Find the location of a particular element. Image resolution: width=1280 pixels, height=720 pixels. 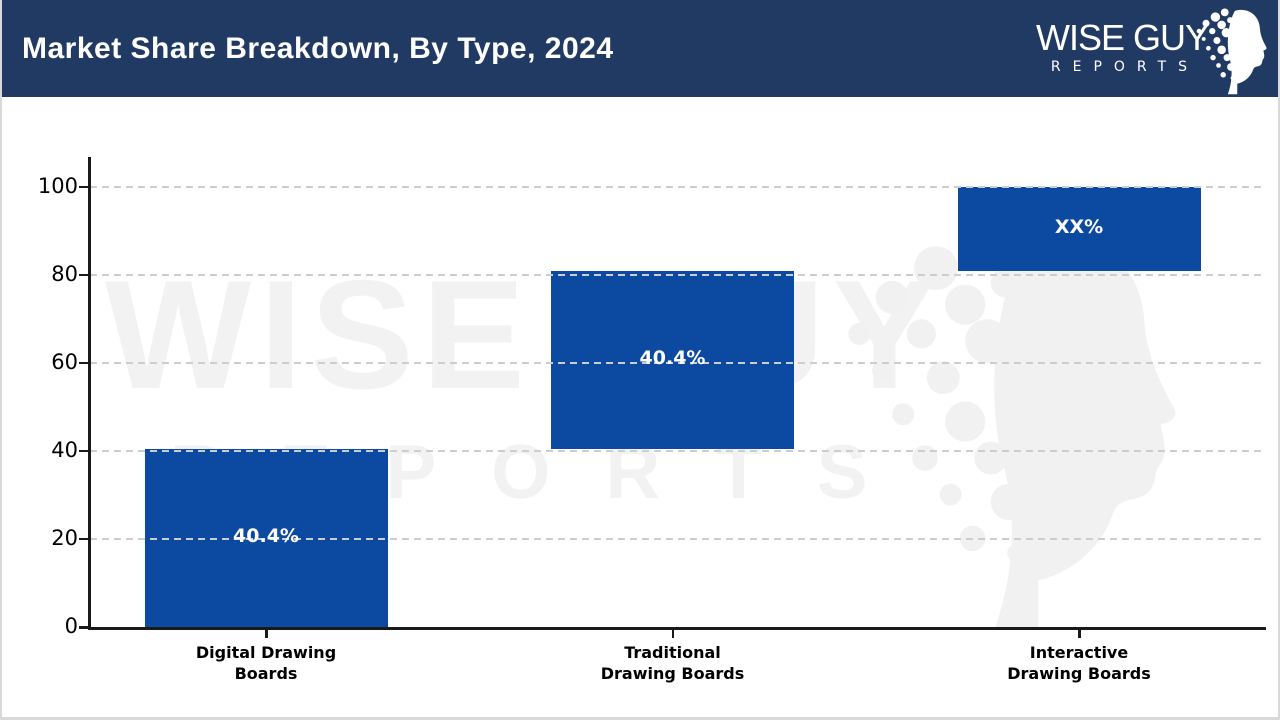

y-tick-label: 40 is located at coordinates (64, 449).